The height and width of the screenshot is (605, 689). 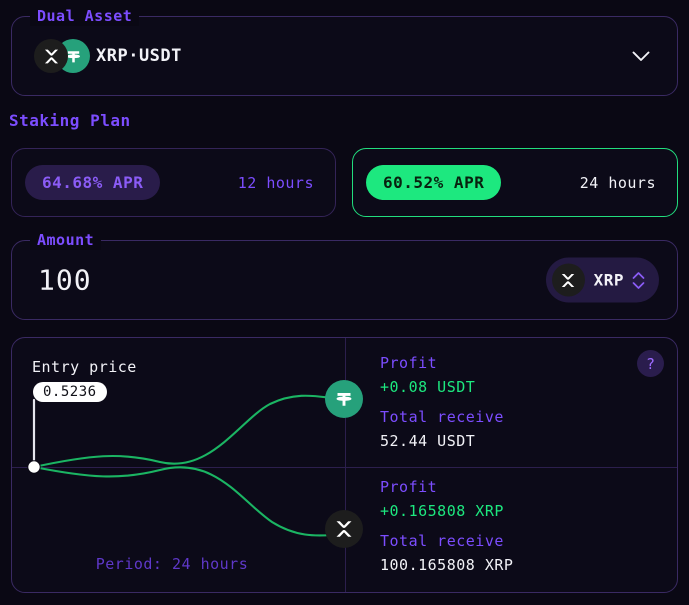 I want to click on dual-asset-card: Dual Asset XRP·USDT, so click(x=344, y=51).